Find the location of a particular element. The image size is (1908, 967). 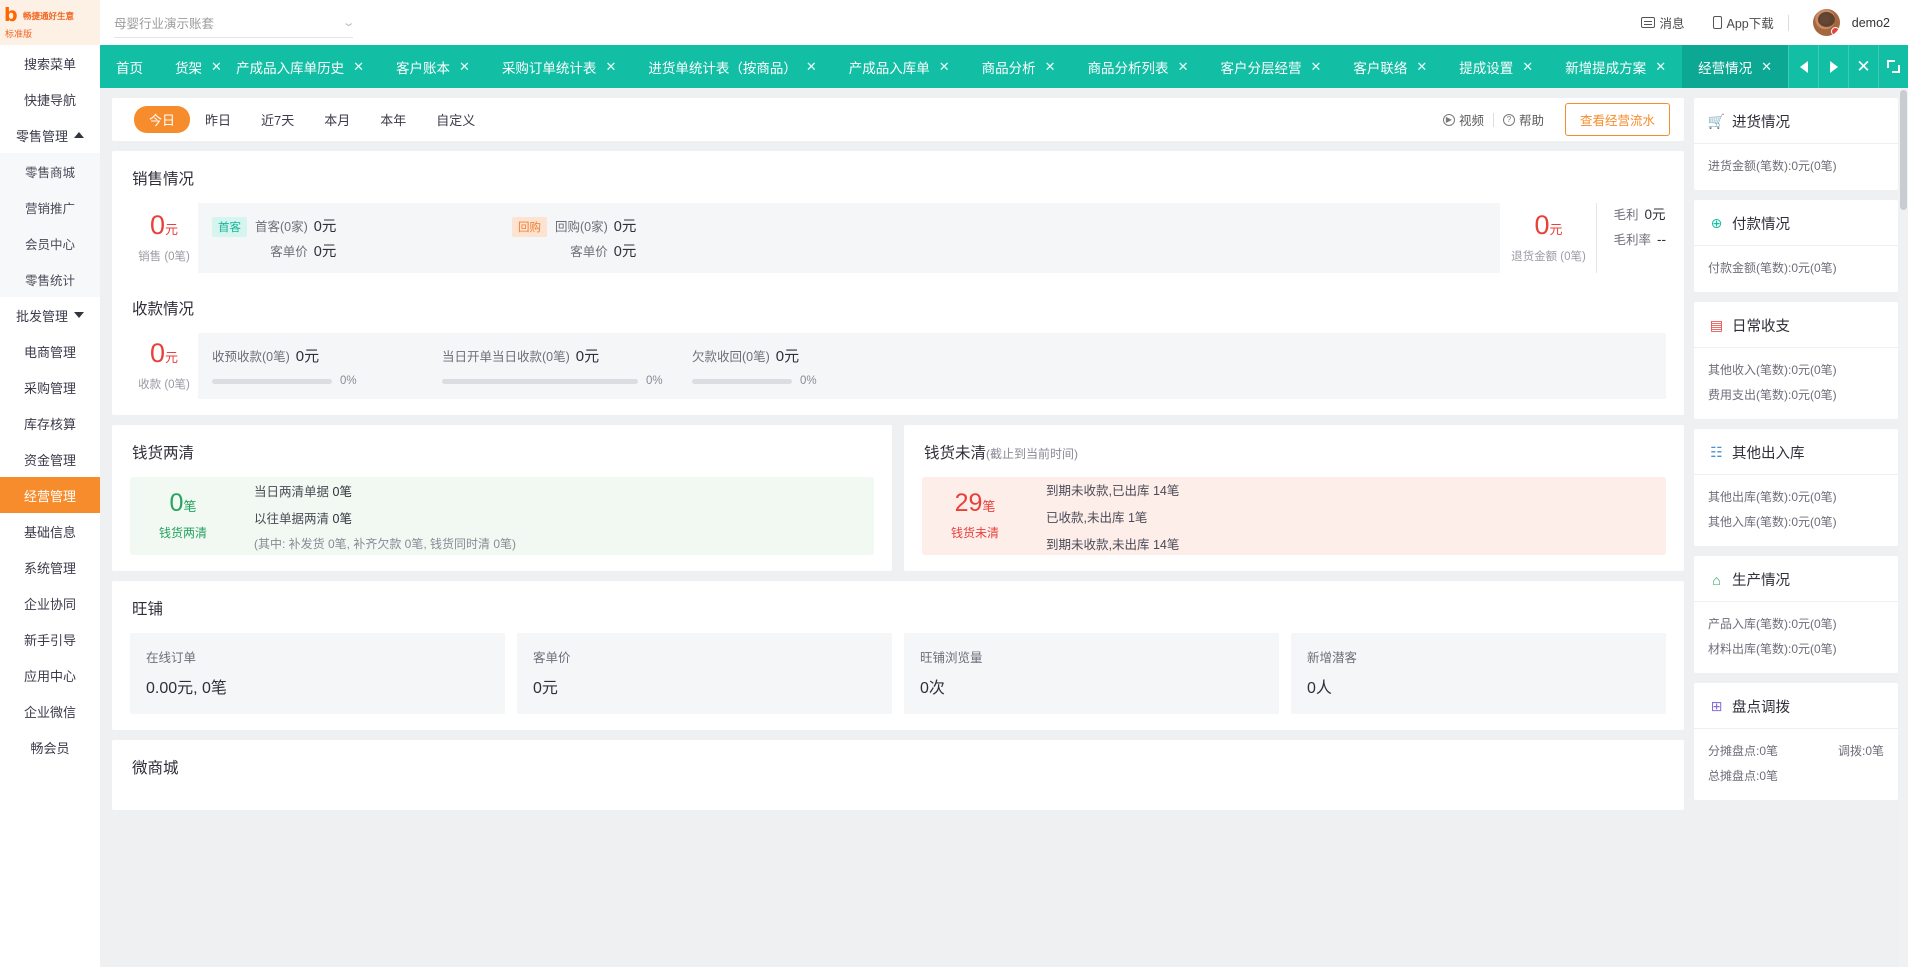

tab-product-analysis: 商品分析 ✕ is located at coordinates (1019, 66).